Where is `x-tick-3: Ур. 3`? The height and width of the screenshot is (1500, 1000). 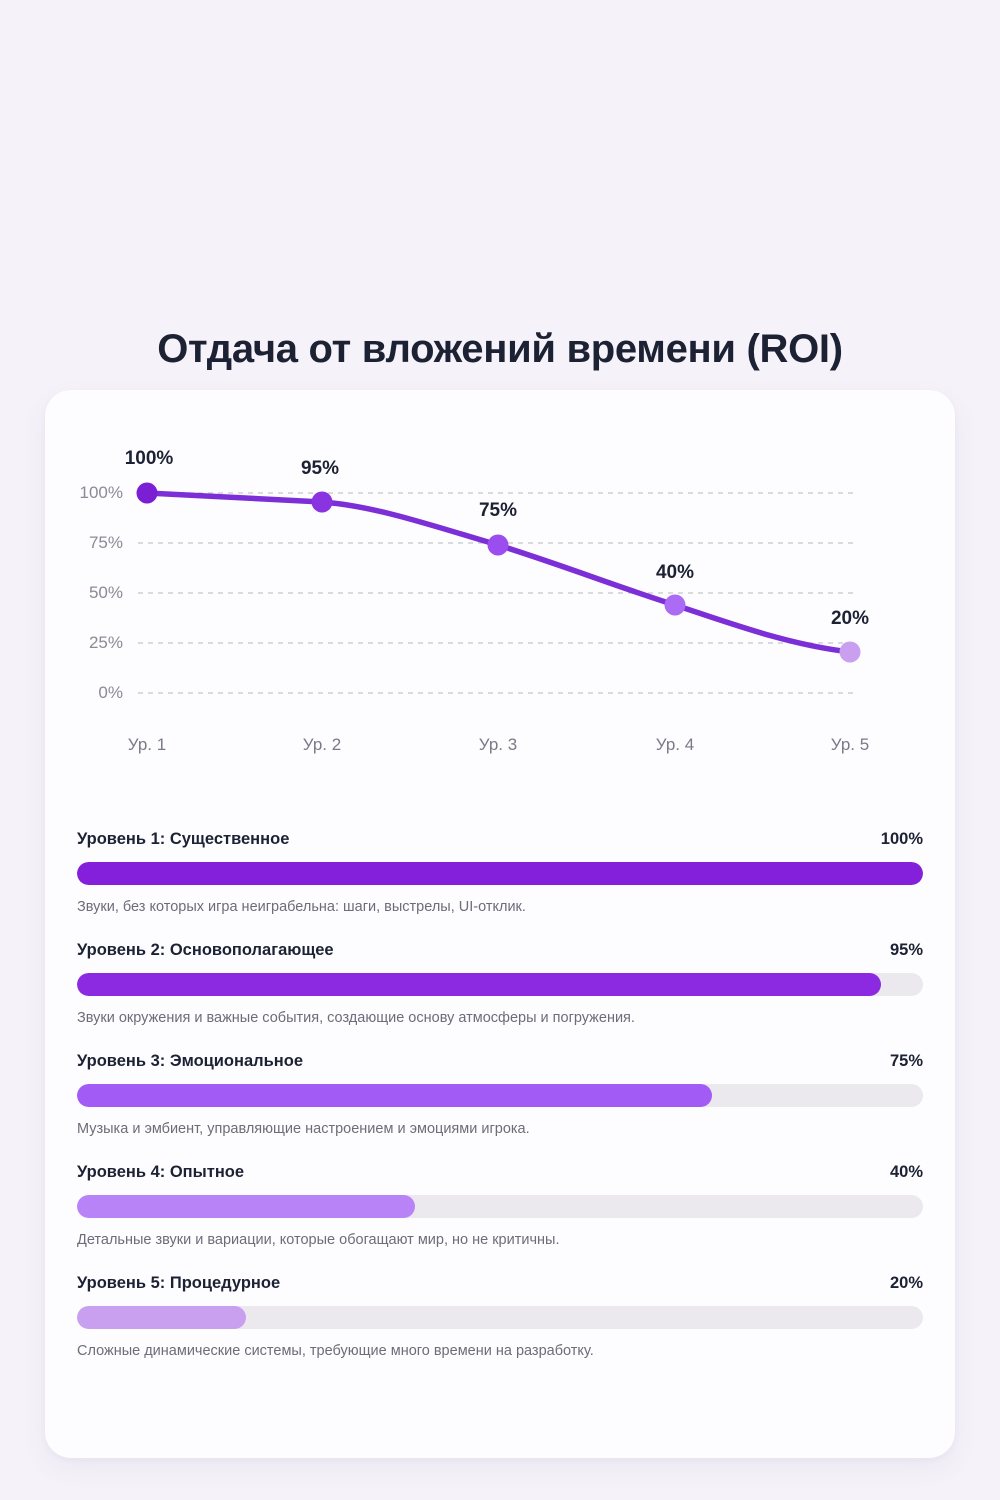 x-tick-3: Ур. 3 is located at coordinates (498, 744).